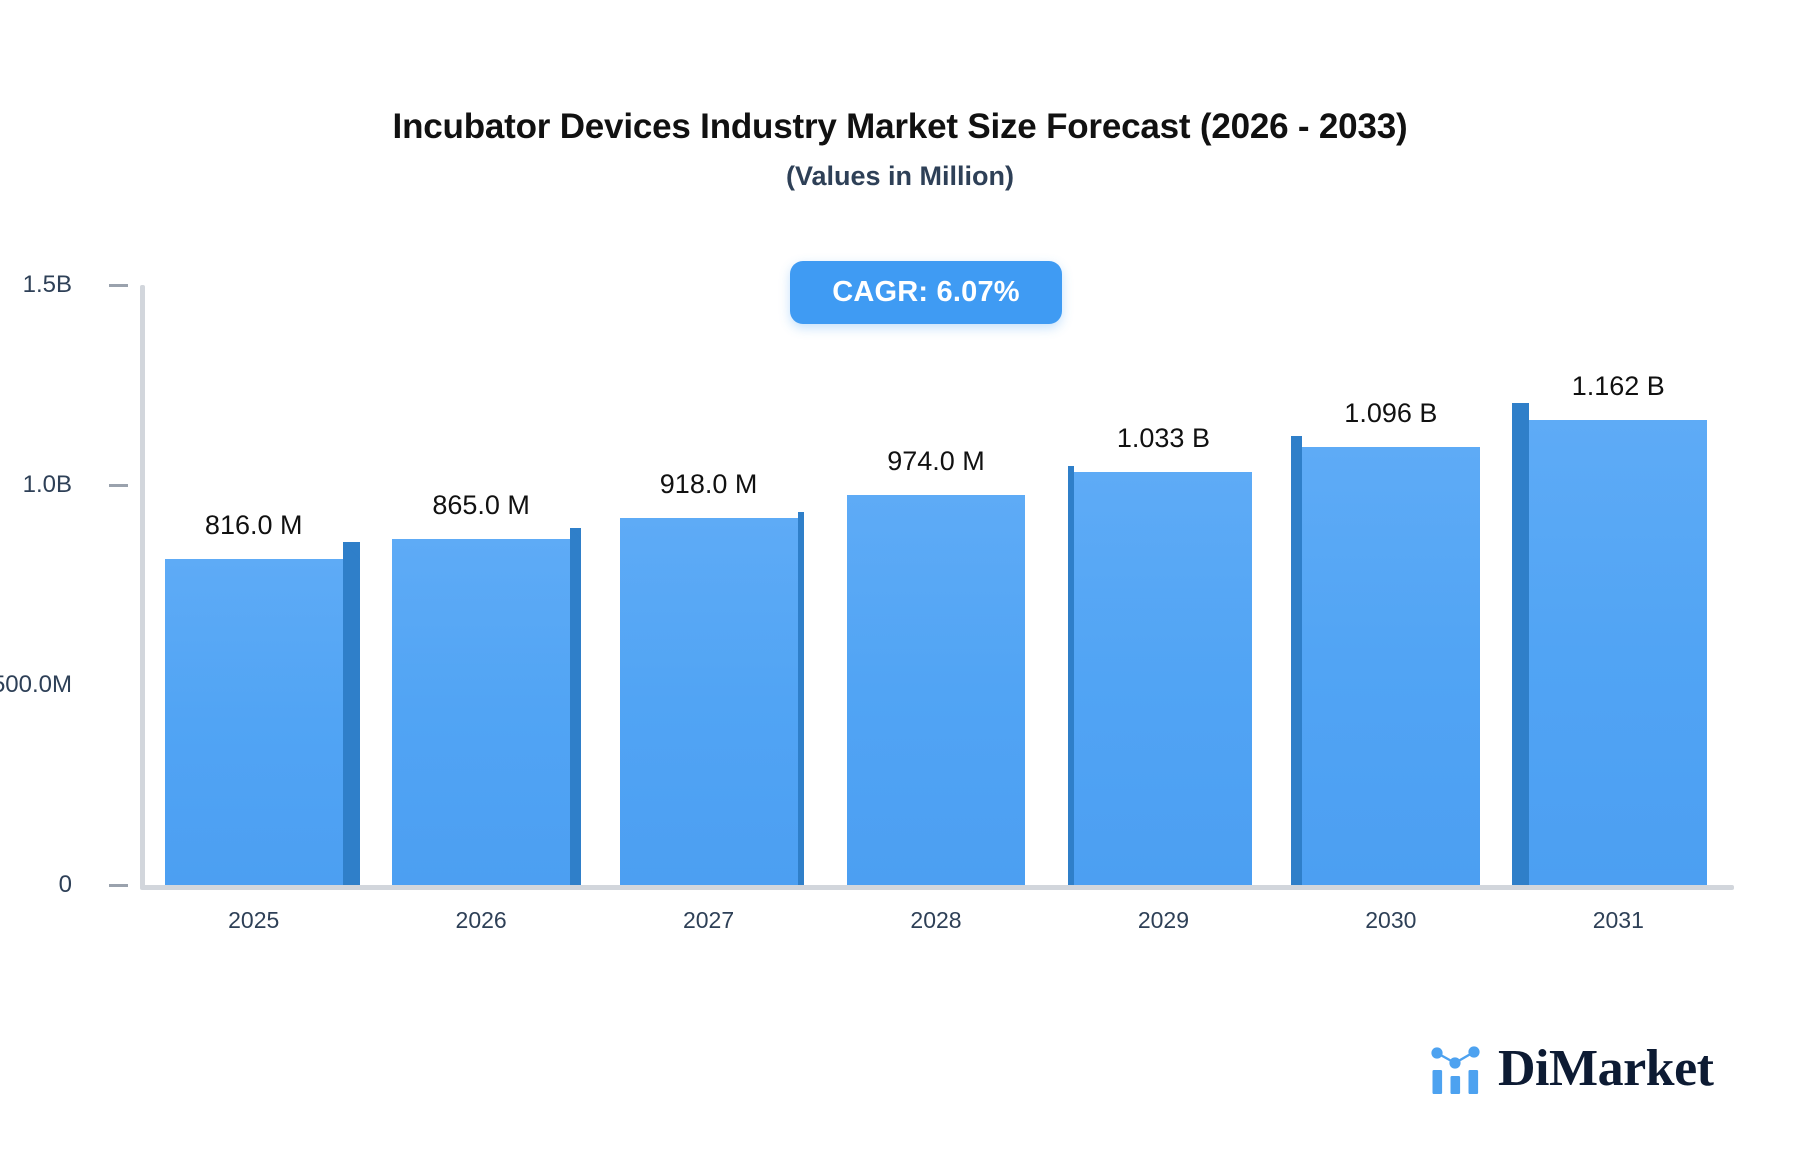 The image size is (1800, 1156). What do you see at coordinates (47, 284) in the screenshot?
I see `y-axis-tick-label: 1.5B` at bounding box center [47, 284].